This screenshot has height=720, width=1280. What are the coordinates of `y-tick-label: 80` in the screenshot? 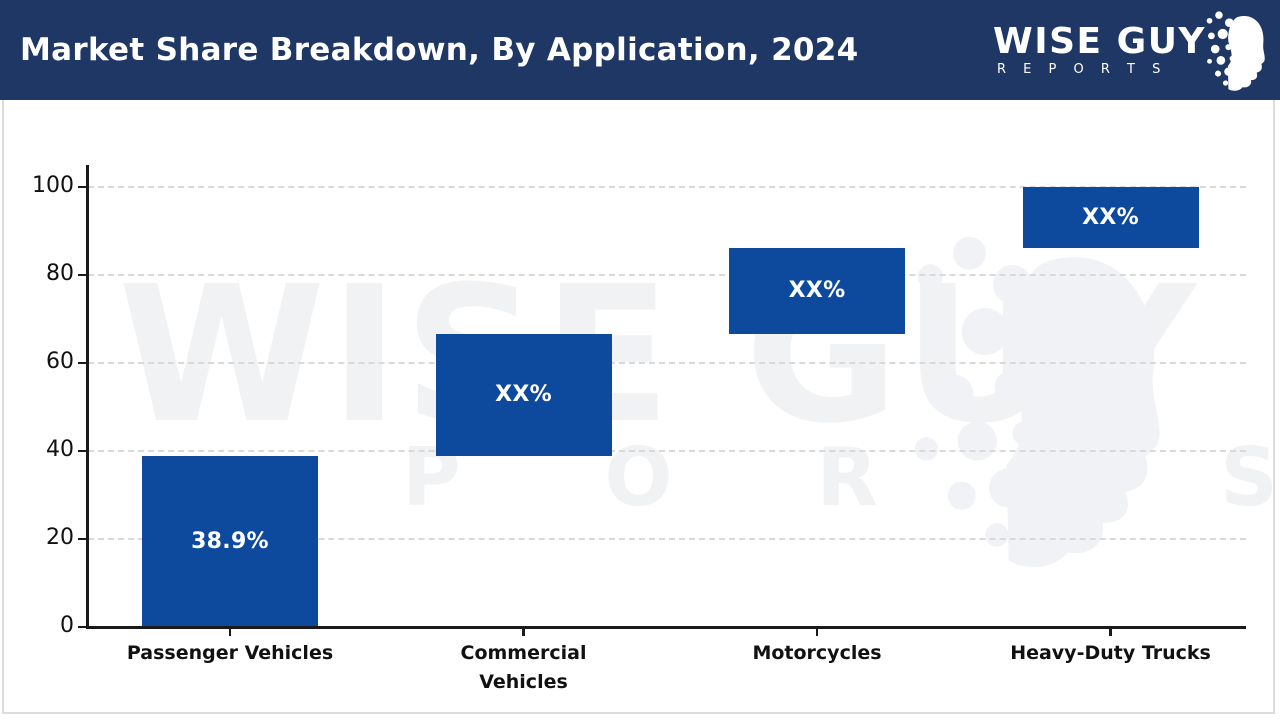 It's located at (60, 273).